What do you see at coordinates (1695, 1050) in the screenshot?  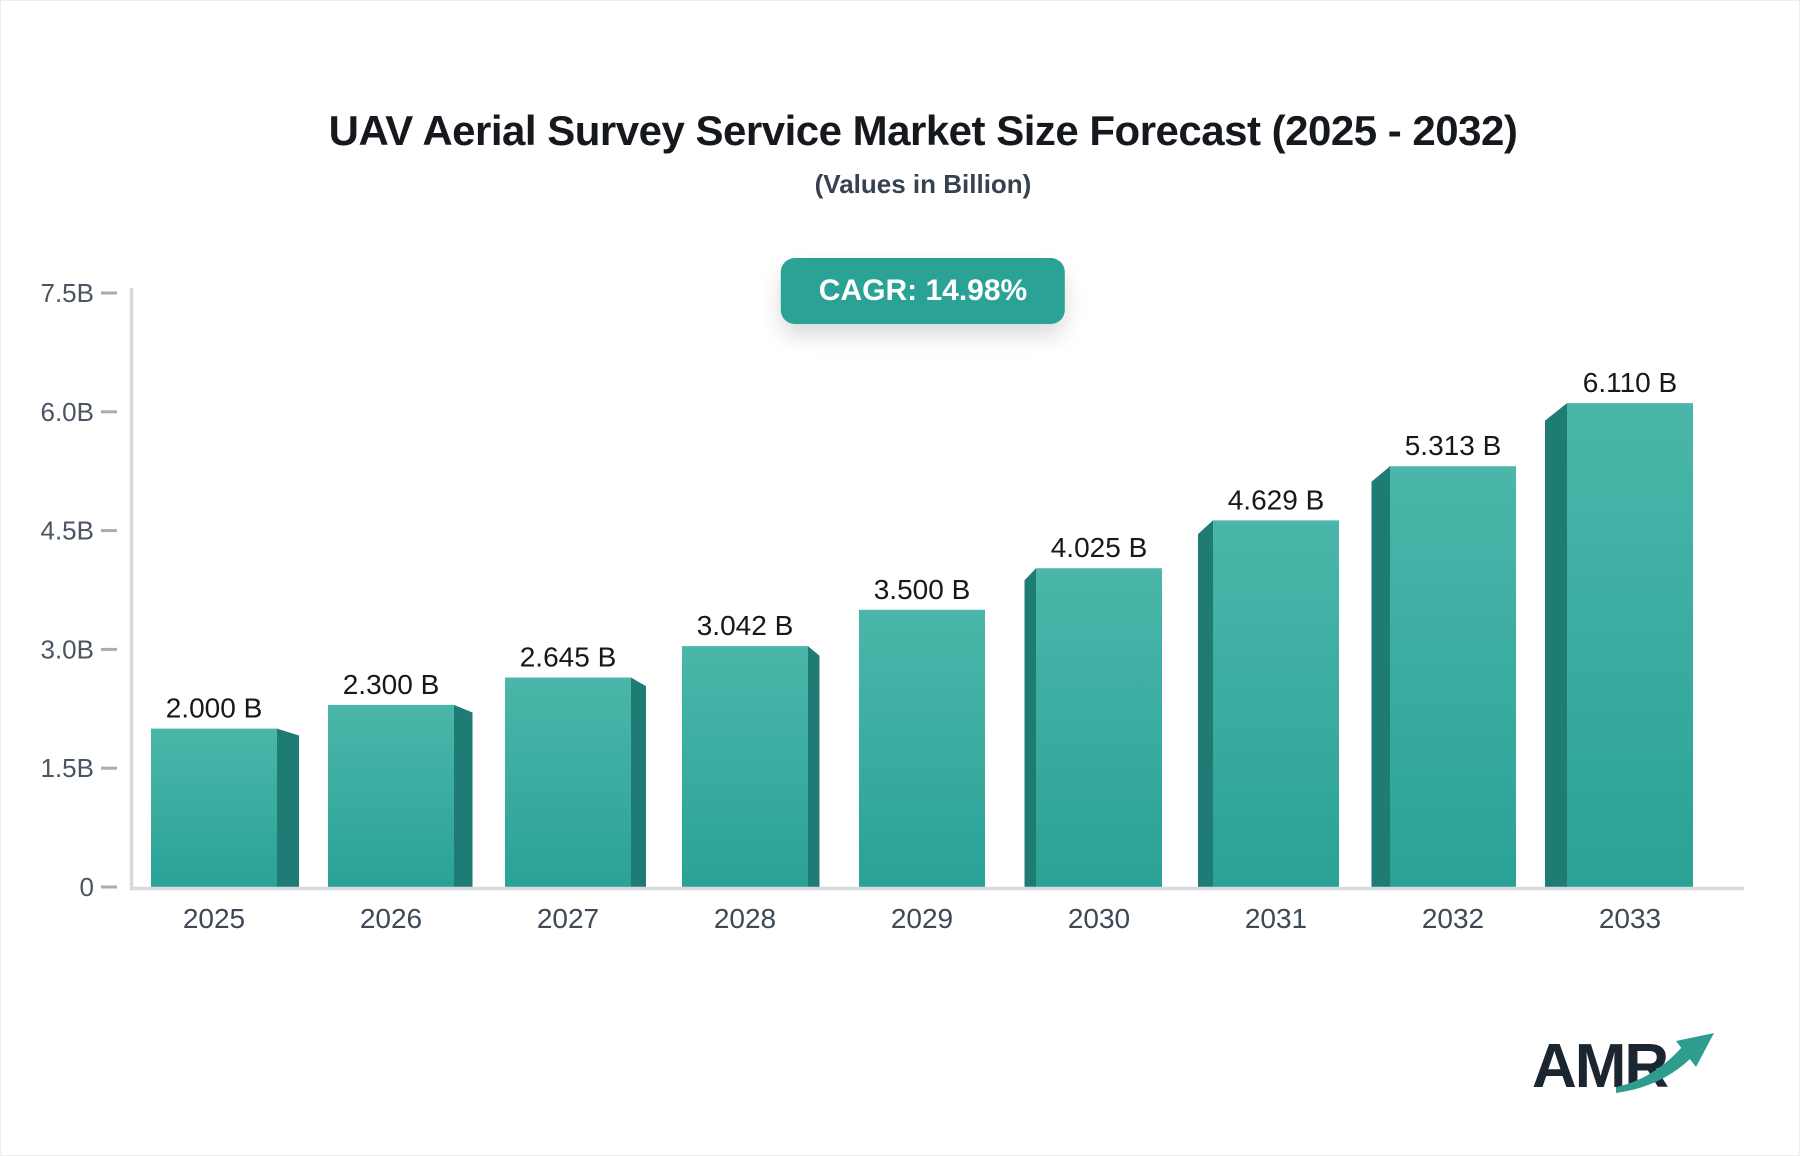 I see `growth-arrow-head` at bounding box center [1695, 1050].